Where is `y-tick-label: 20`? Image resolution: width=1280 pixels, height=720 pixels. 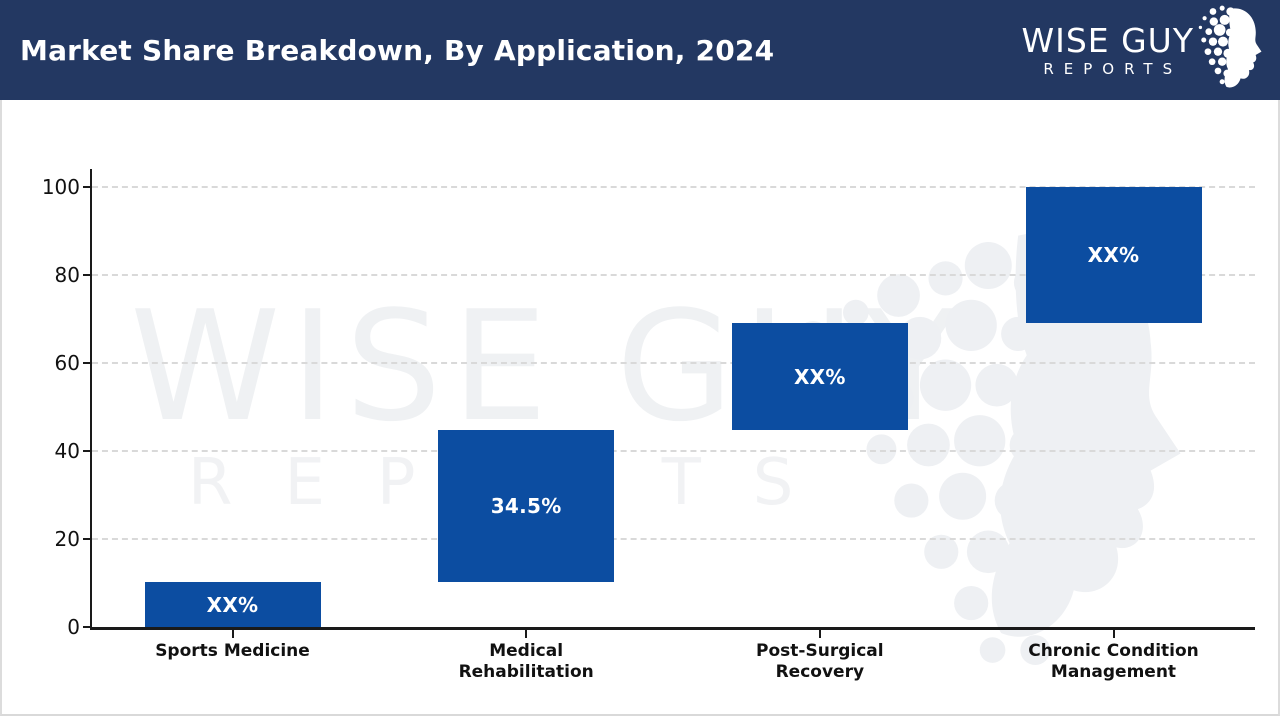
y-tick-label: 20 is located at coordinates (67, 539).